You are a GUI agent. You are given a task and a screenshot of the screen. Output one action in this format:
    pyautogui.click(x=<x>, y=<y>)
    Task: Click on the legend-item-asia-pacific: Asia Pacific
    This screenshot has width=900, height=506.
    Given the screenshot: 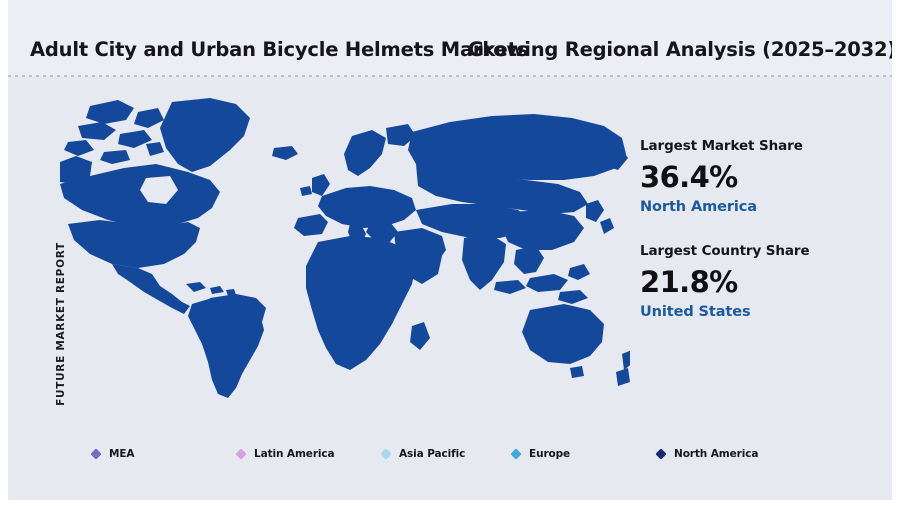 What is the action you would take?
    pyautogui.click(x=423, y=454)
    